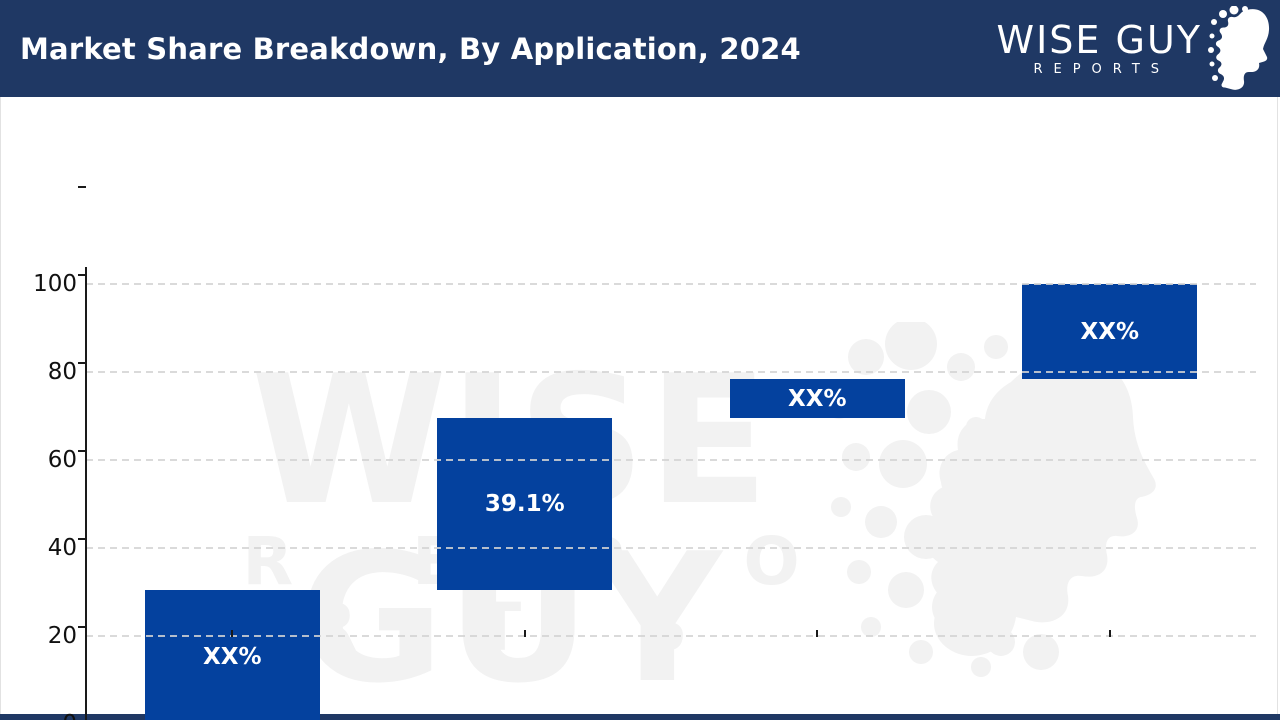 This screenshot has height=720, width=1280. I want to click on wiseguy-reports-logo: WISE GUY REPORTS, so click(1138, 48).